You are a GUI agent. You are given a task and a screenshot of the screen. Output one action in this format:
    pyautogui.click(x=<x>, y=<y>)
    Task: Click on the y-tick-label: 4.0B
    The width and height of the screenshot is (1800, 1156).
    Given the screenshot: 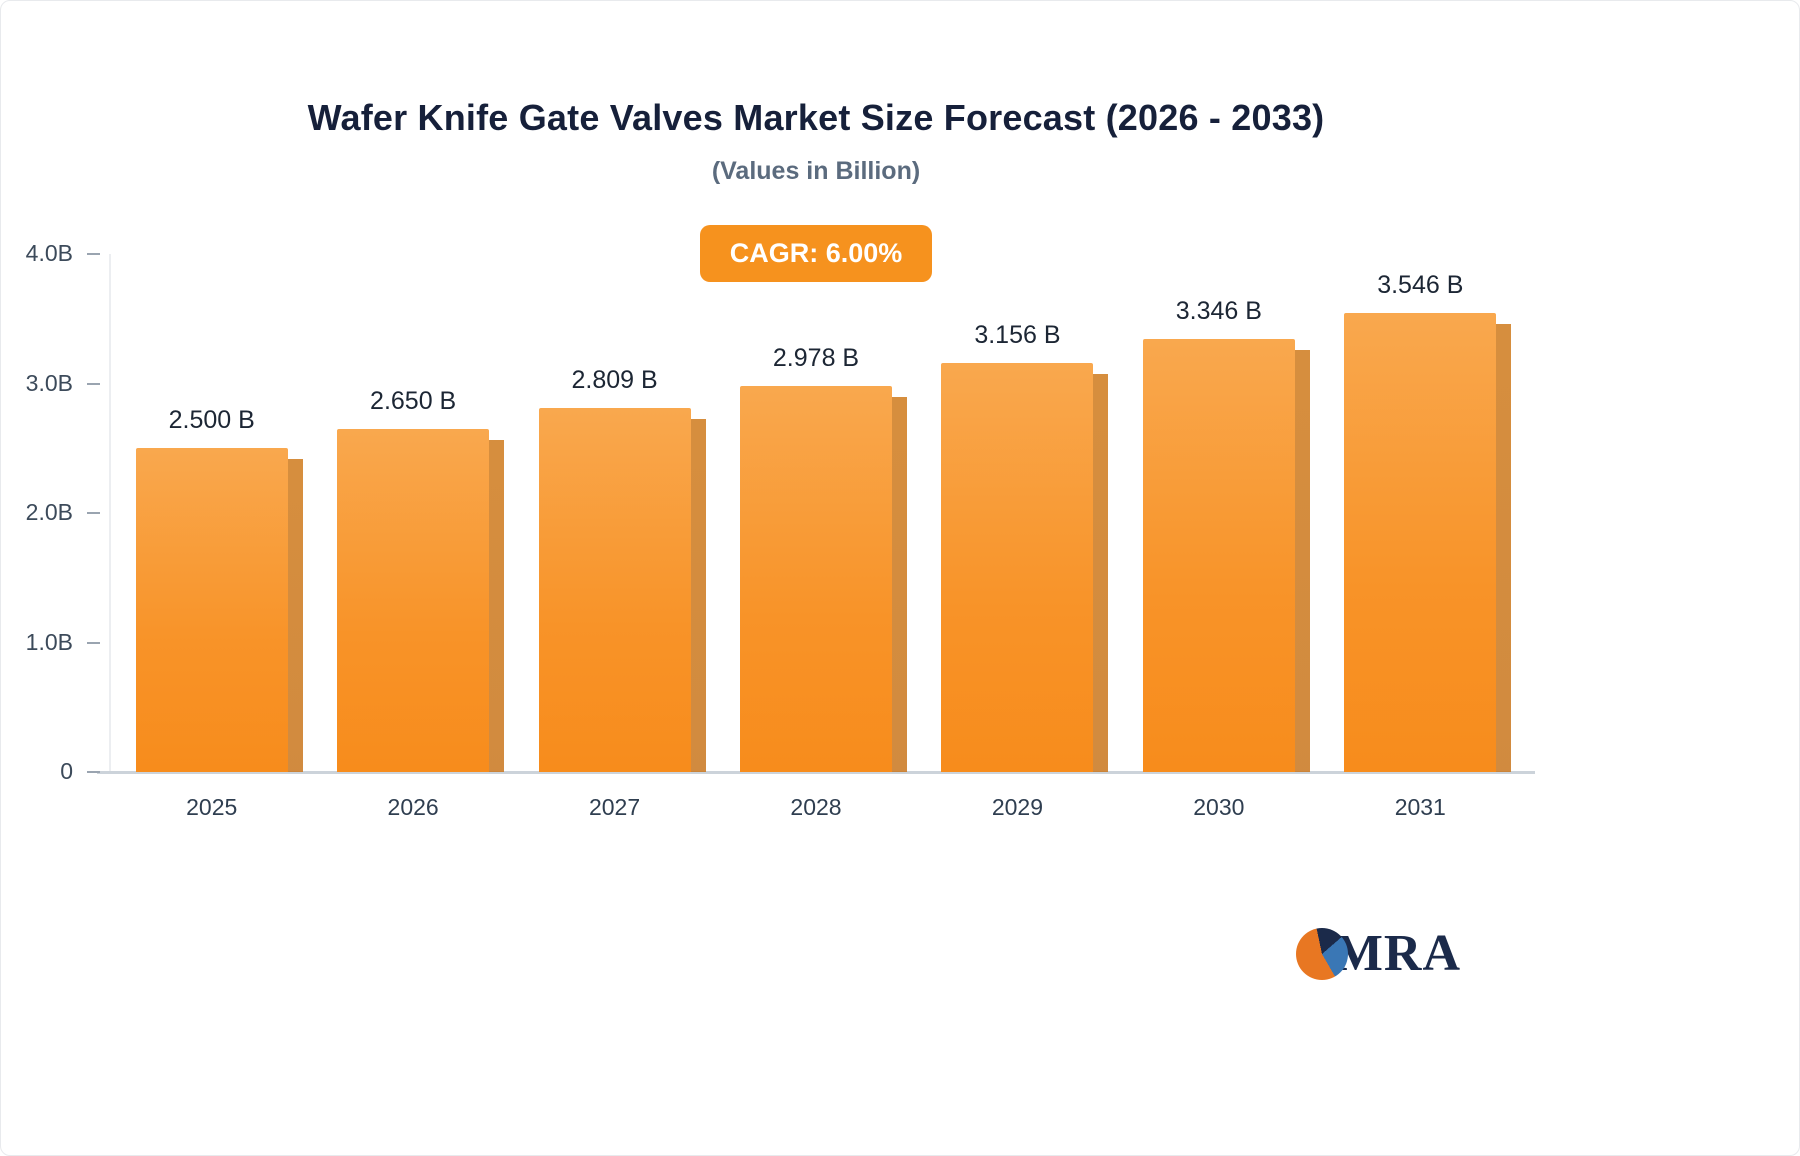 What is the action you would take?
    pyautogui.click(x=49, y=253)
    